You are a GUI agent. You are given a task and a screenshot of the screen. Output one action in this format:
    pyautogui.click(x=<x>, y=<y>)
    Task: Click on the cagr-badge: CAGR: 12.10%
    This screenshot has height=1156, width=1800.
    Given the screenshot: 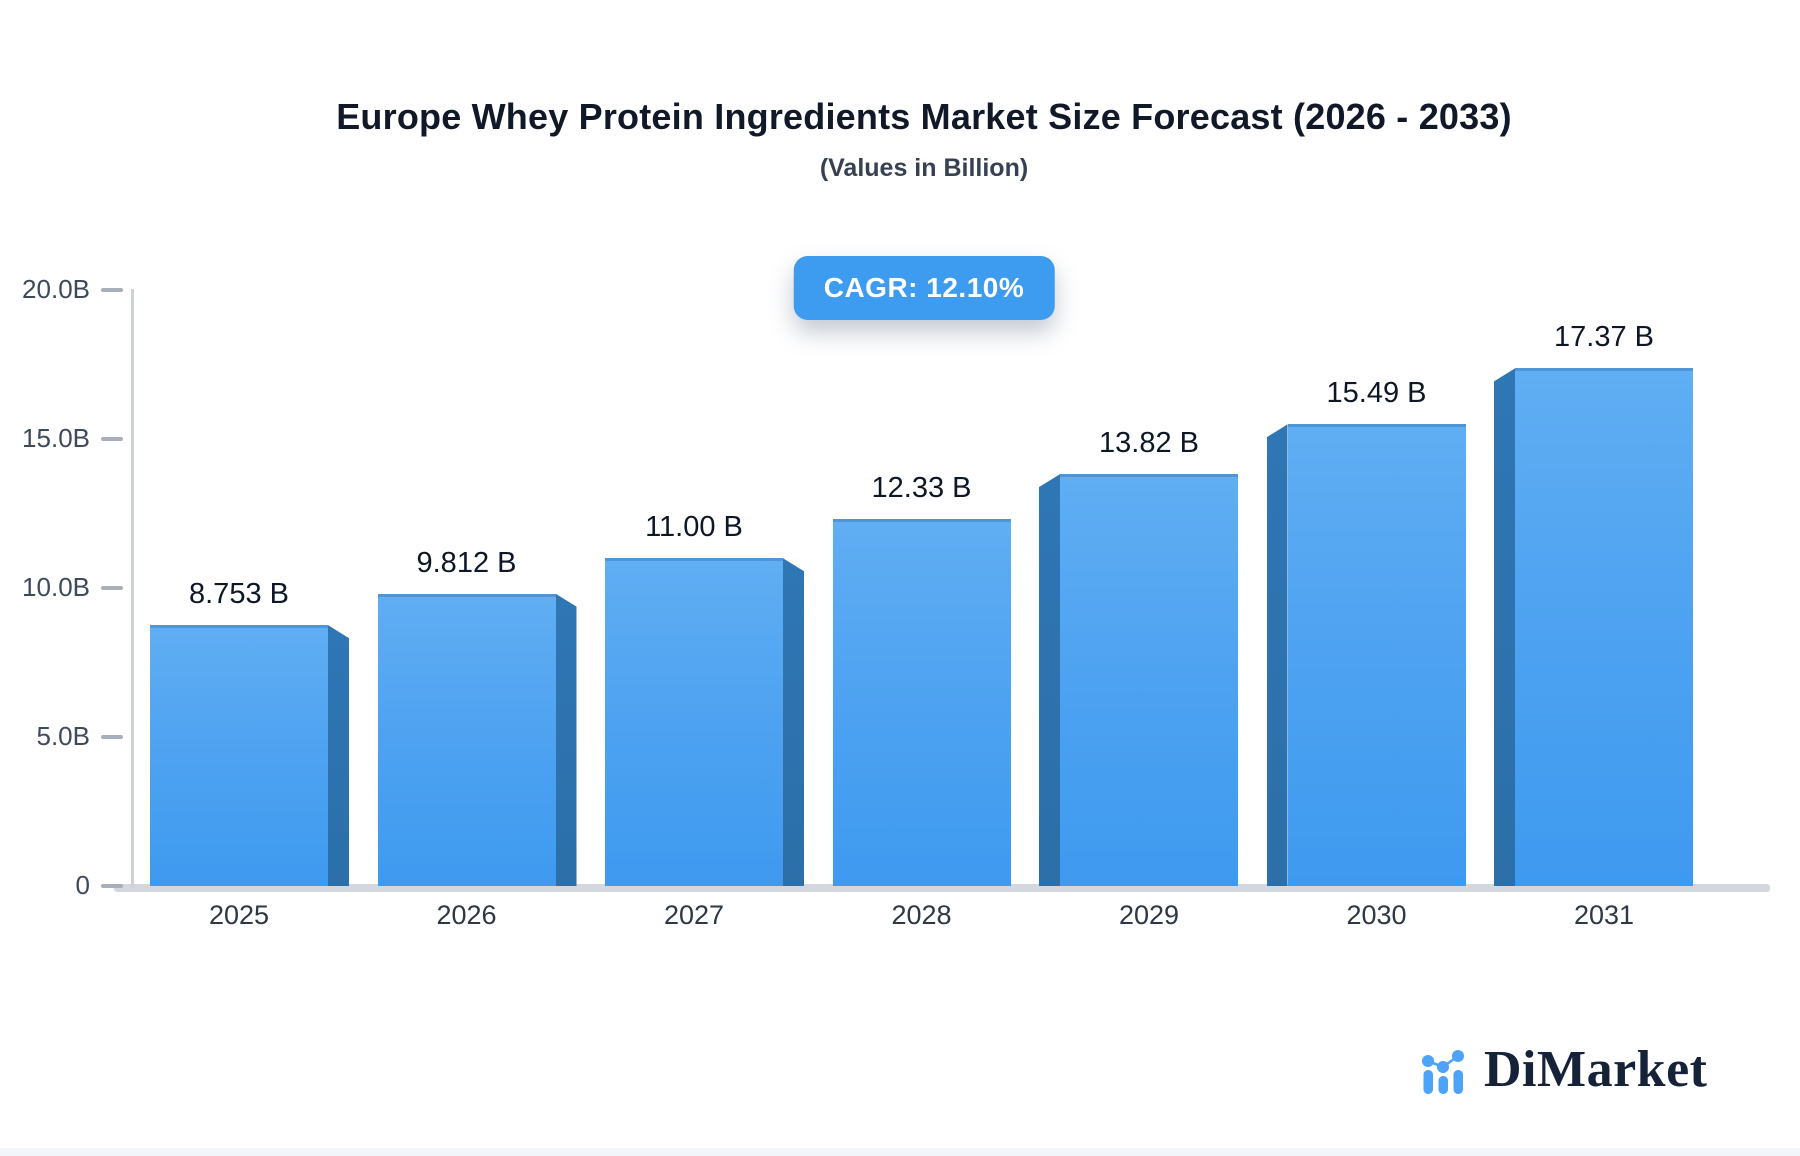 What is the action you would take?
    pyautogui.click(x=924, y=288)
    